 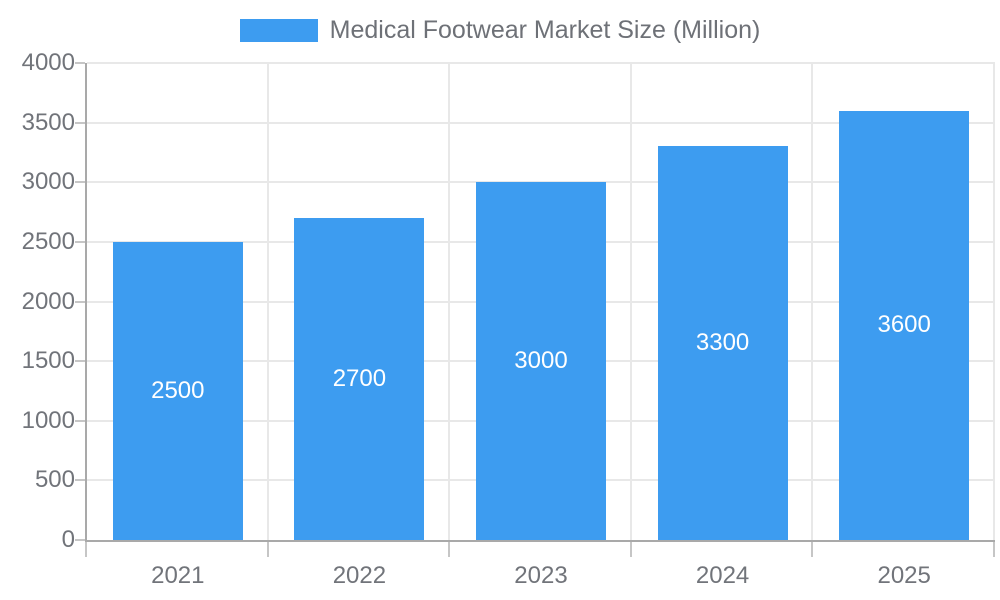 What do you see at coordinates (48, 361) in the screenshot?
I see `y-axis-tick-label: 1500` at bounding box center [48, 361].